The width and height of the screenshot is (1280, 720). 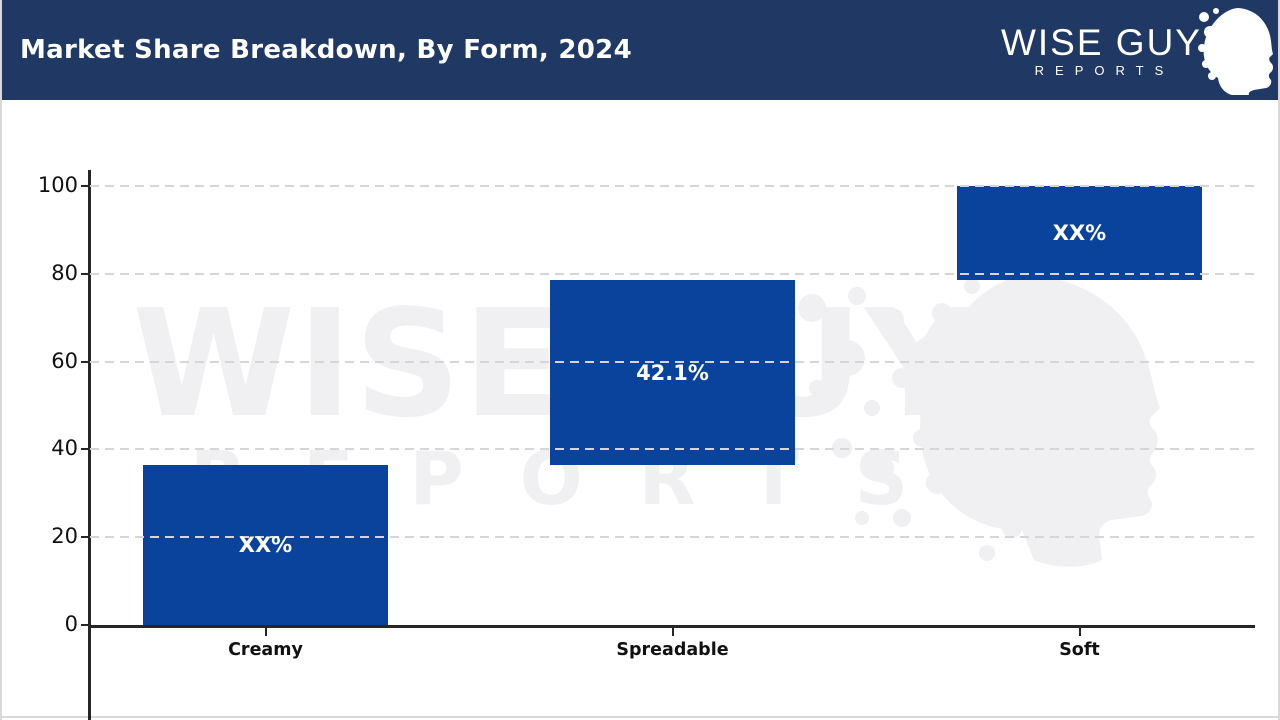 What do you see at coordinates (64, 360) in the screenshot?
I see `y-axis-label-60: 60` at bounding box center [64, 360].